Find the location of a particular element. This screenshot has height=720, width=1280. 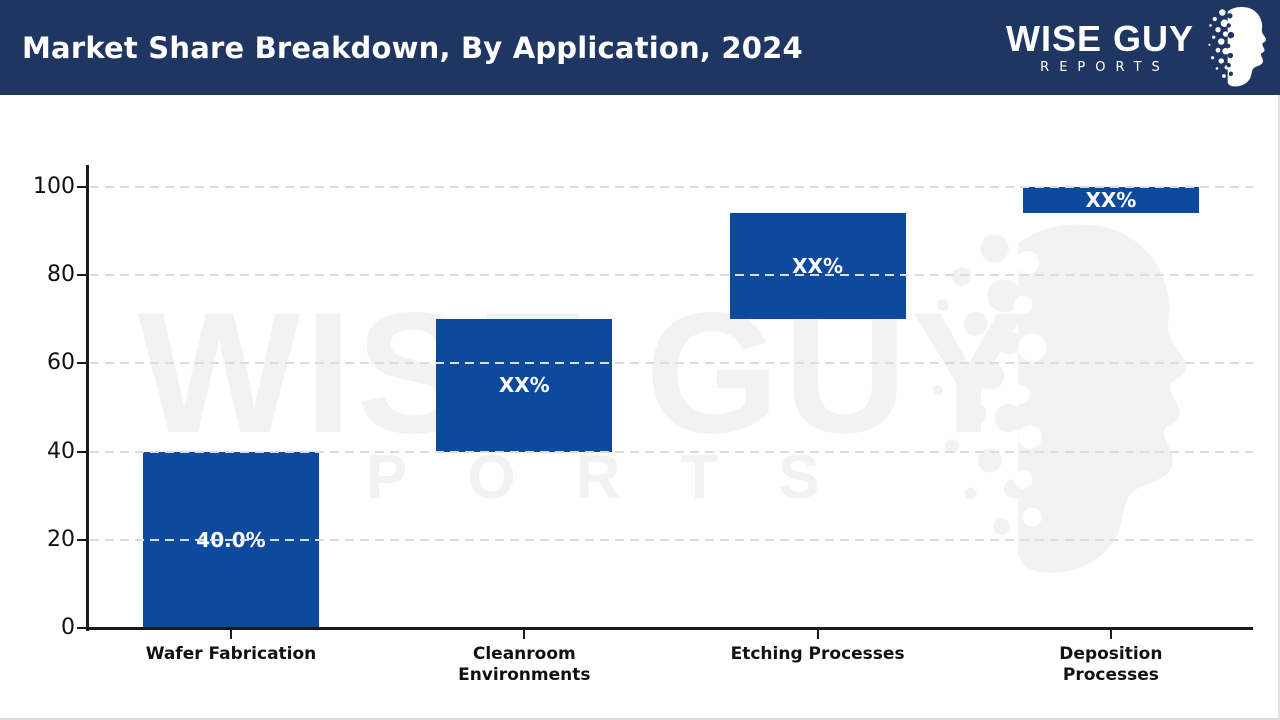

y-tick-label: 40 is located at coordinates (61, 451).